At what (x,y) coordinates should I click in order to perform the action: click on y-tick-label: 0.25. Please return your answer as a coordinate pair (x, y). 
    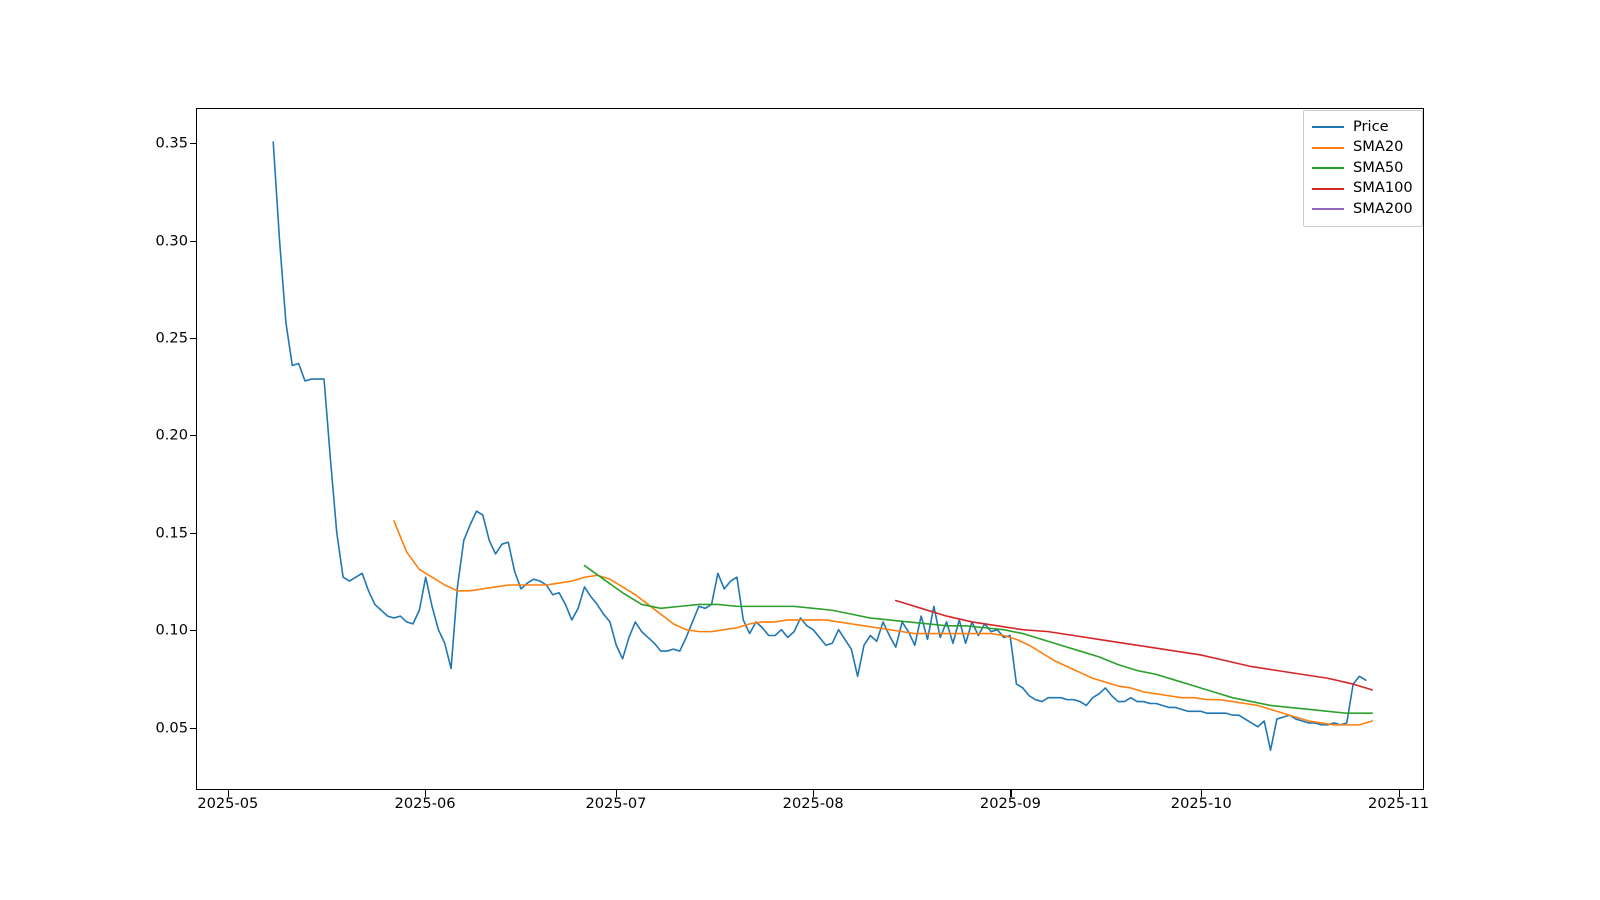
    Looking at the image, I should click on (172, 338).